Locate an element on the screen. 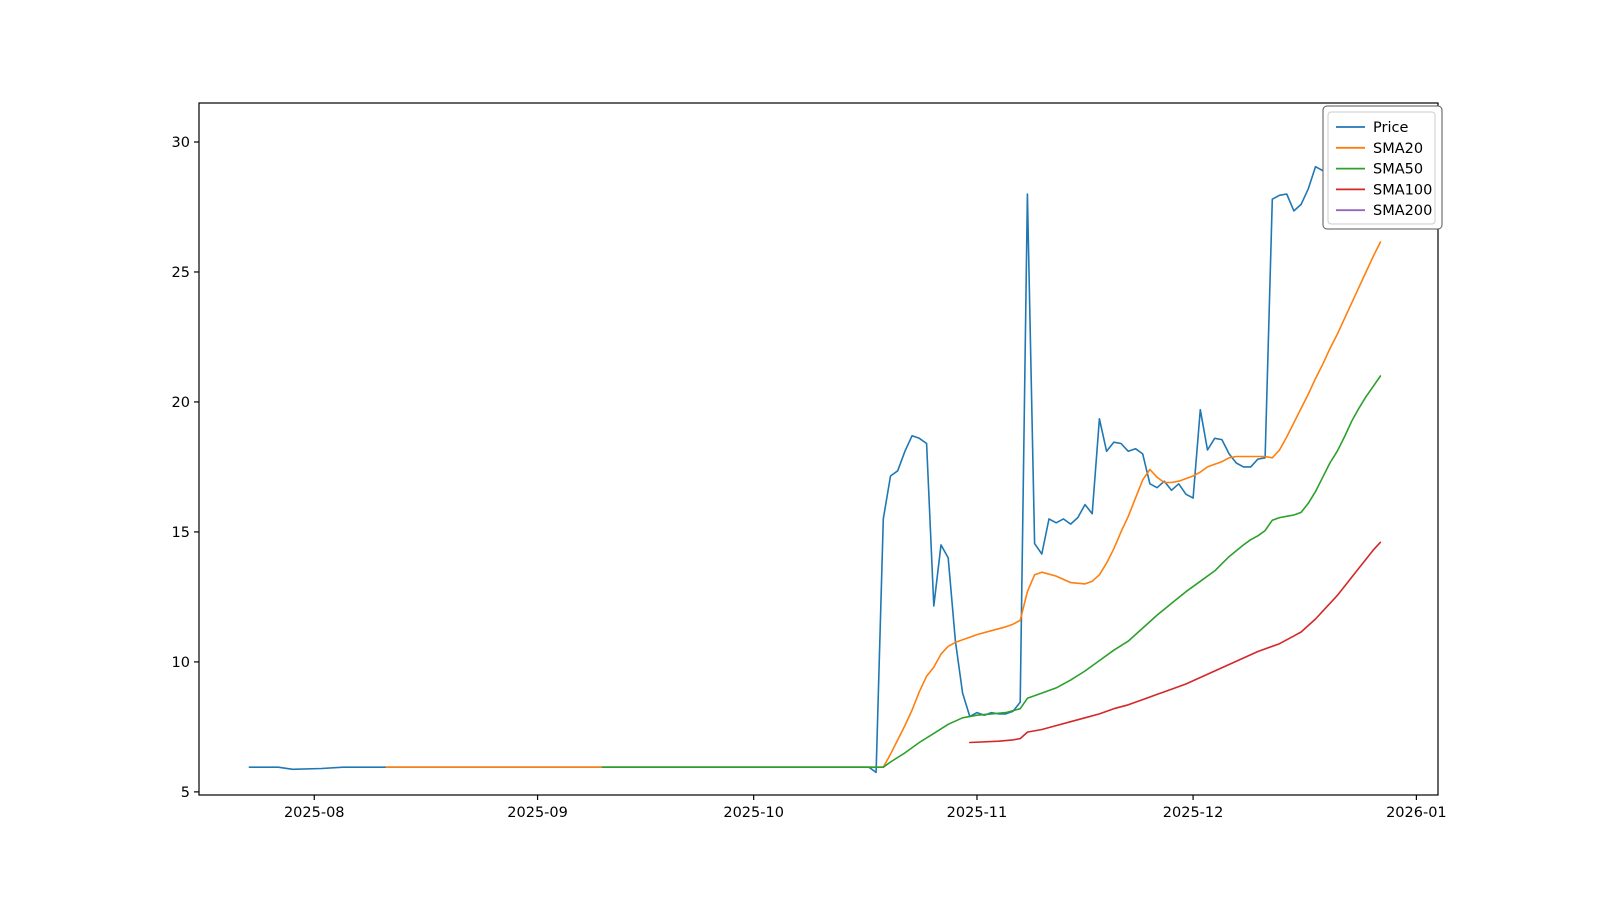 The height and width of the screenshot is (905, 1600). x-tick-label: 2025-12 is located at coordinates (1193, 813).